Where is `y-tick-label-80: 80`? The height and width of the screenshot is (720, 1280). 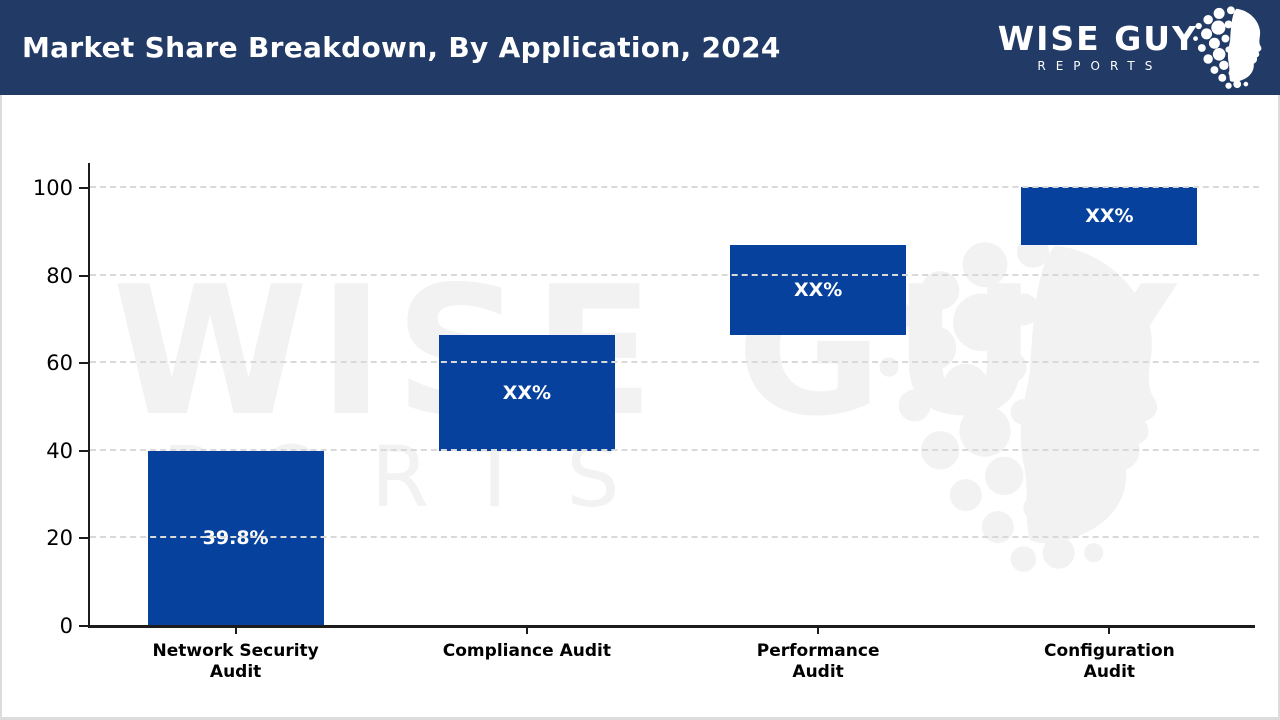 y-tick-label-80: 80 is located at coordinates (59, 275).